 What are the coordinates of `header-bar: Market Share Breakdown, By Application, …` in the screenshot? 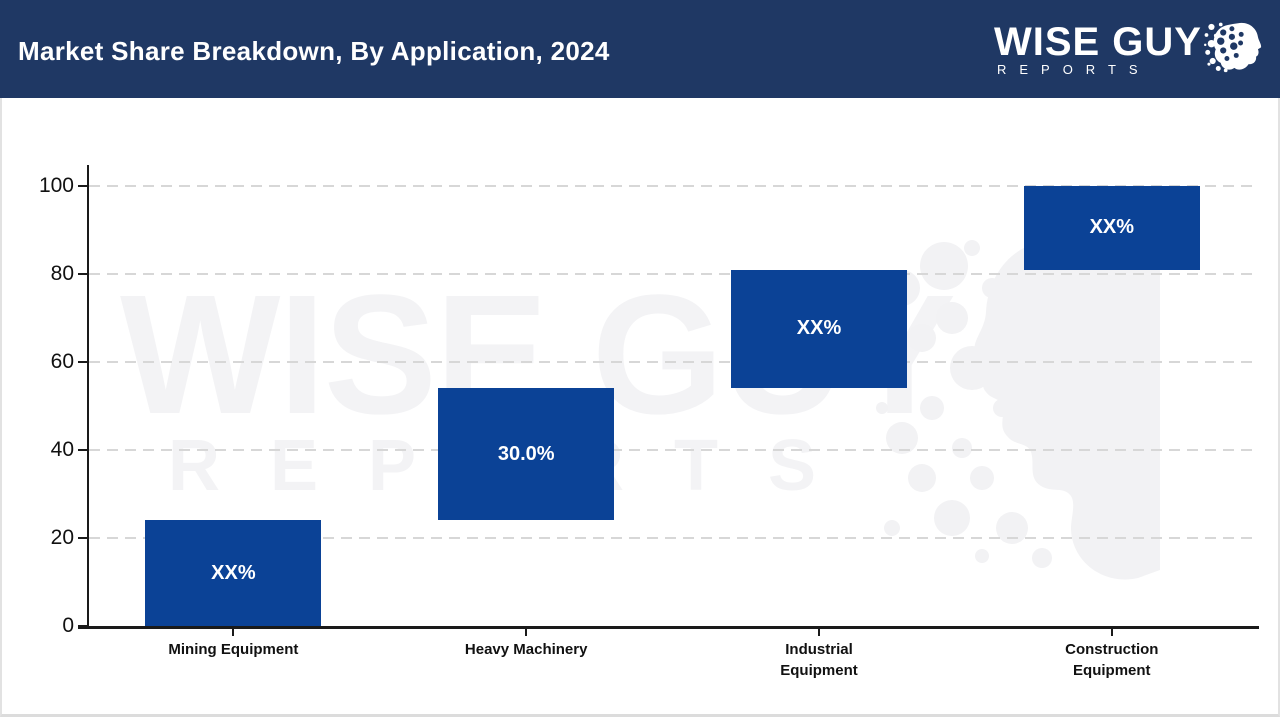 It's located at (640, 49).